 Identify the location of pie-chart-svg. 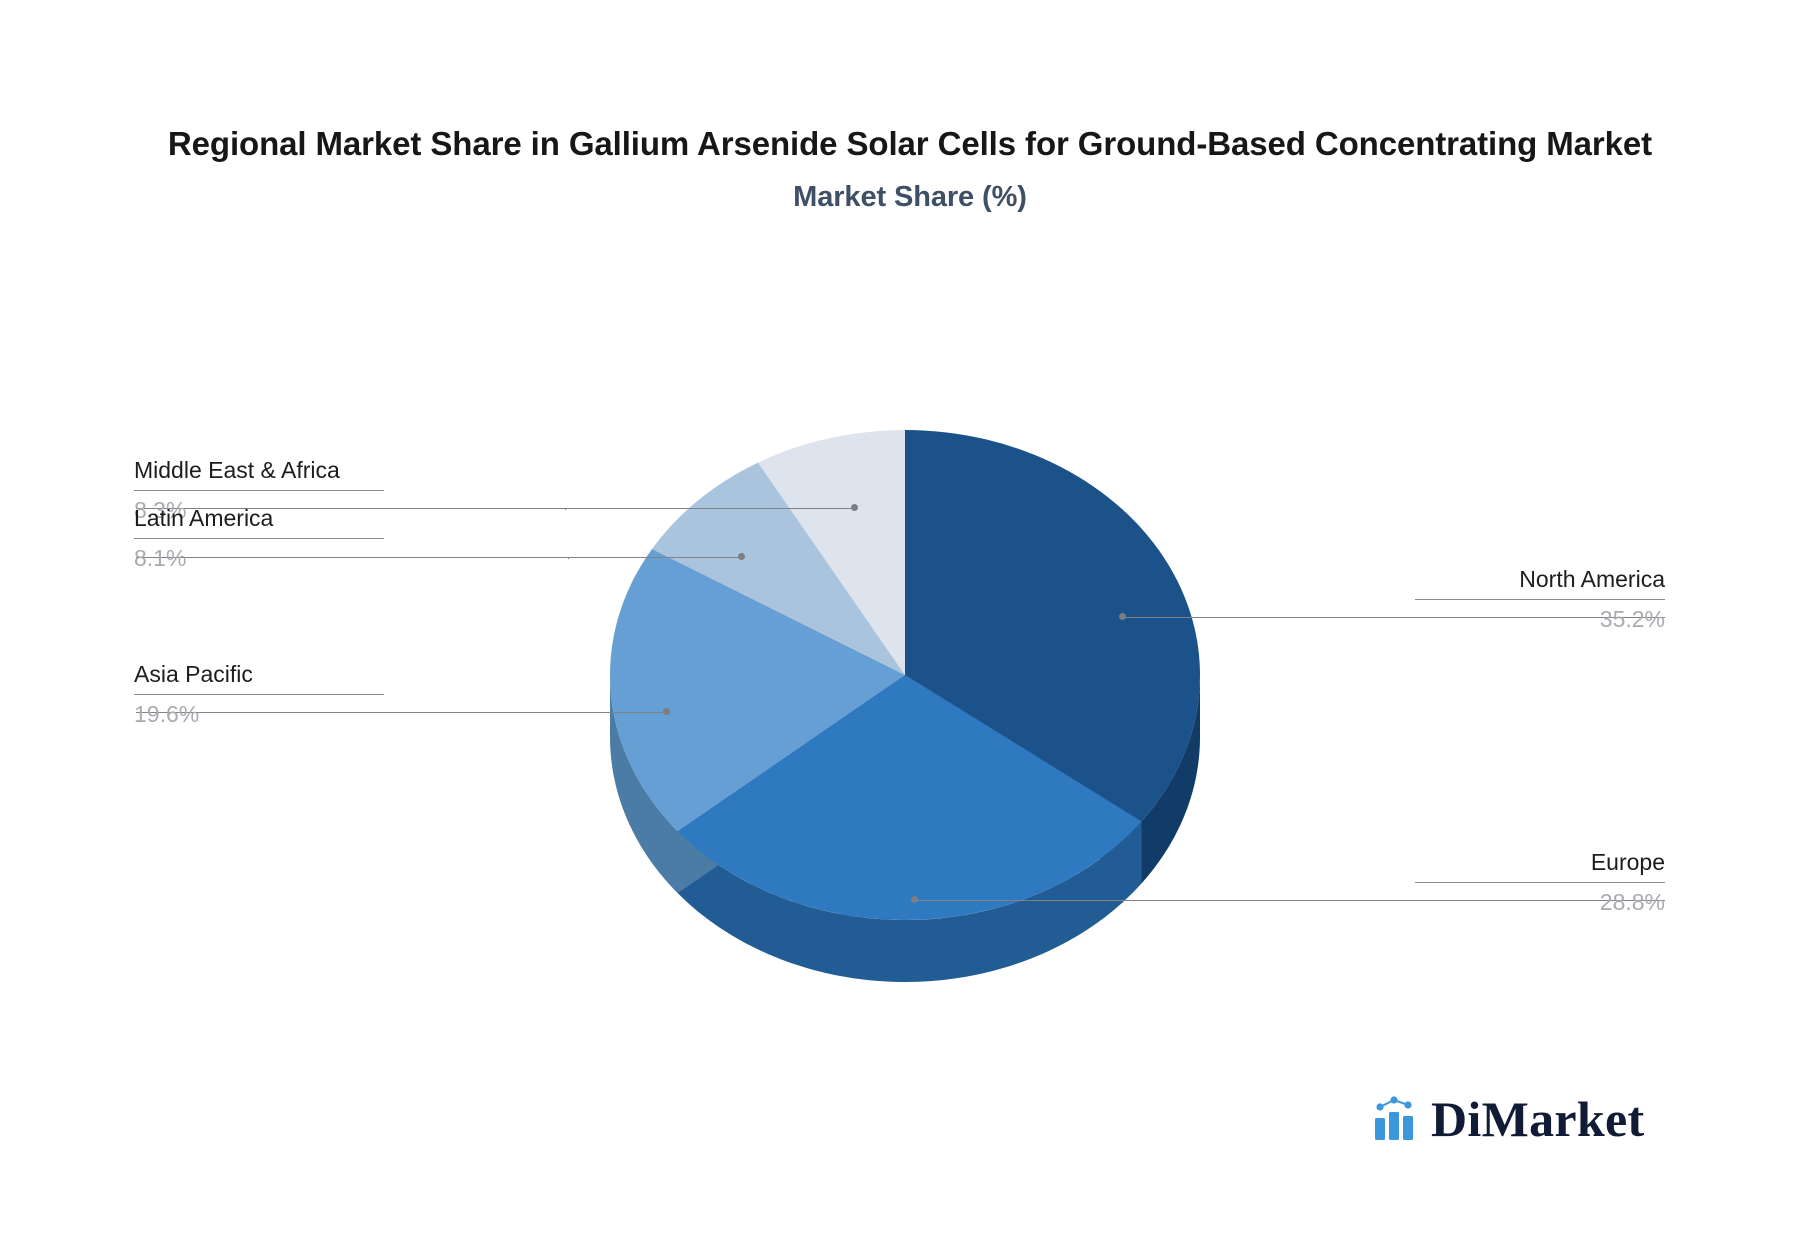
(905, 706).